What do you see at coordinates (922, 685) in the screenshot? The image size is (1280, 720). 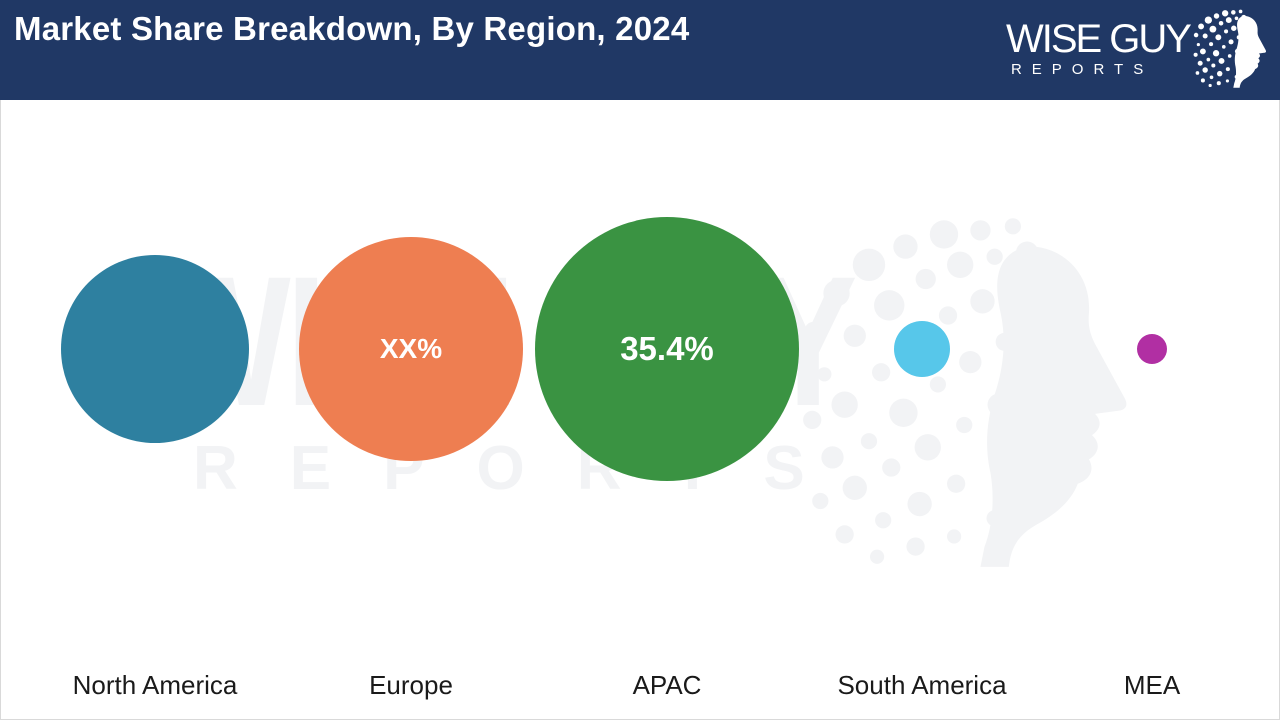 I see `category-label-south-america: South America` at bounding box center [922, 685].